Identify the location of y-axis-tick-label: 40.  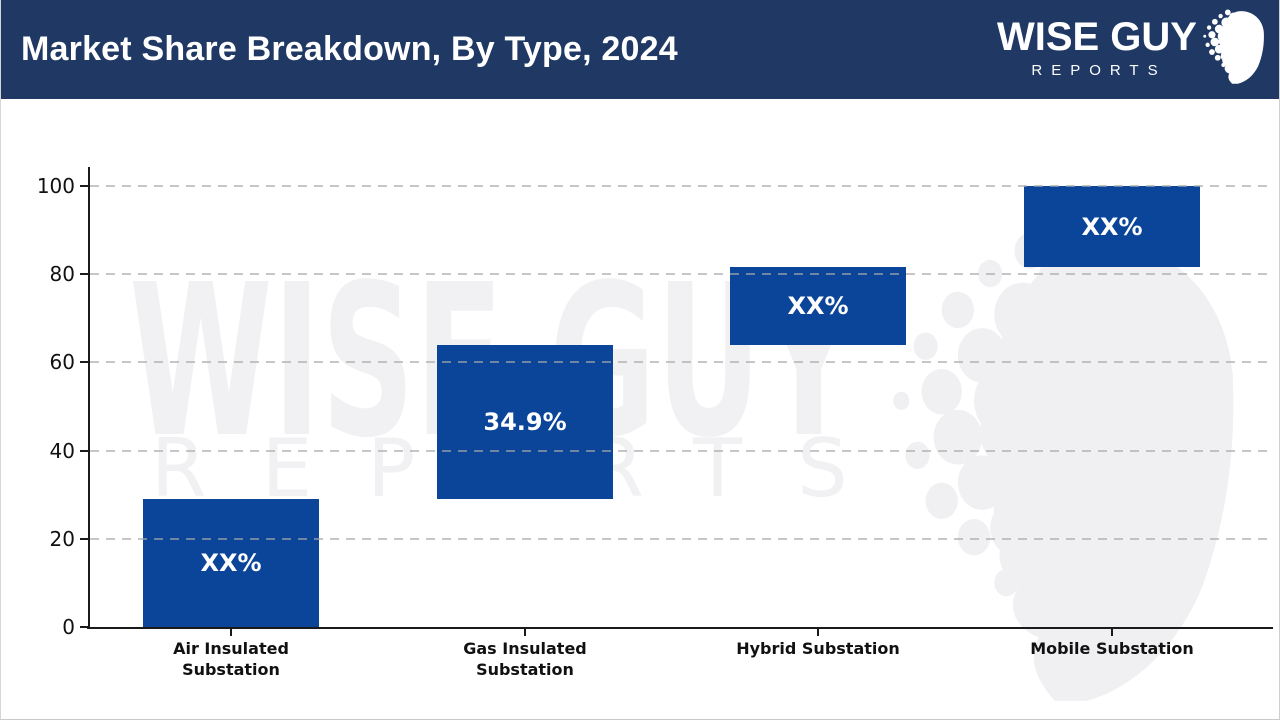
(62, 450).